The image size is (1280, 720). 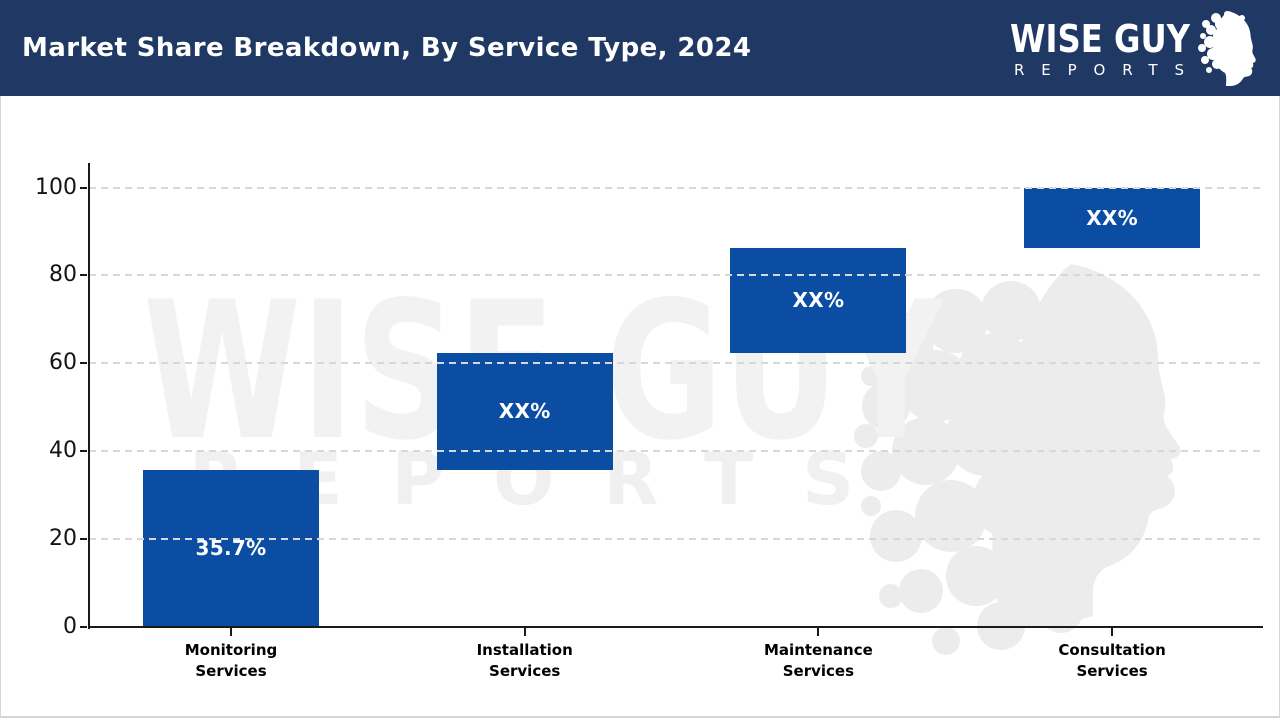 I want to click on logo-head-icon, so click(x=1227, y=48).